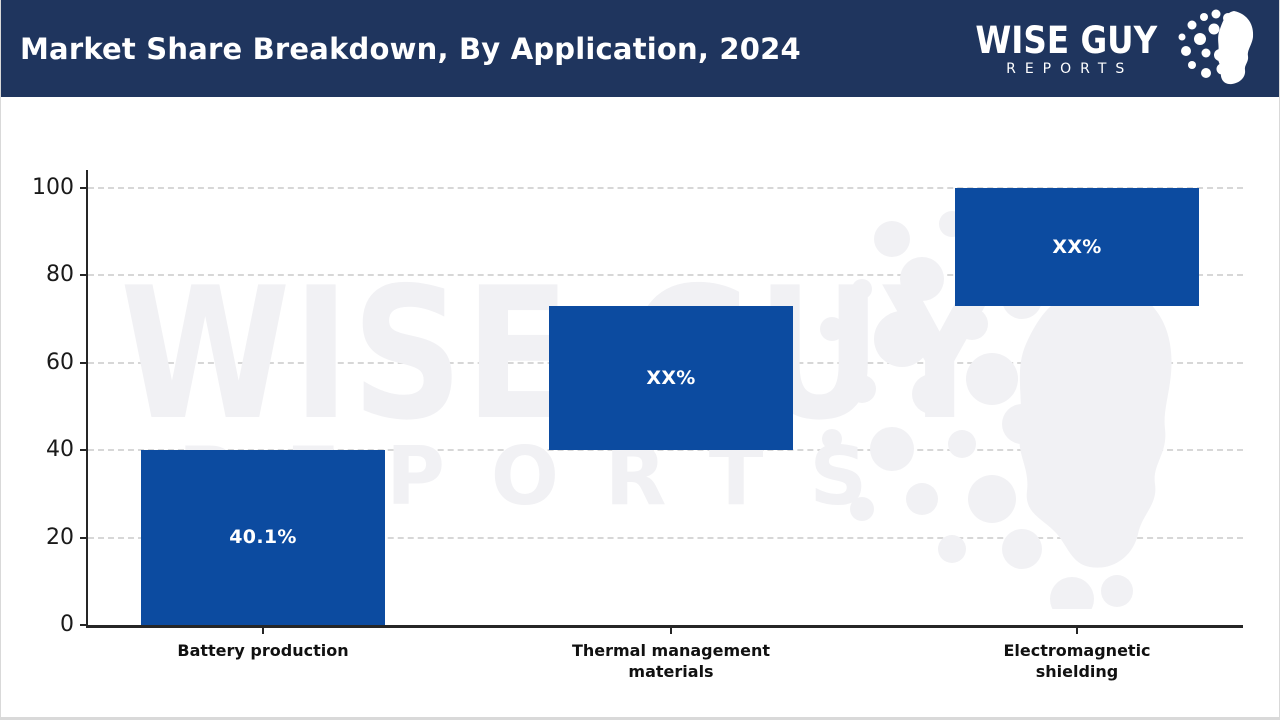 Image resolution: width=1280 pixels, height=720 pixels. What do you see at coordinates (1077, 661) in the screenshot?
I see `category-label: Electromagnetic shielding` at bounding box center [1077, 661].